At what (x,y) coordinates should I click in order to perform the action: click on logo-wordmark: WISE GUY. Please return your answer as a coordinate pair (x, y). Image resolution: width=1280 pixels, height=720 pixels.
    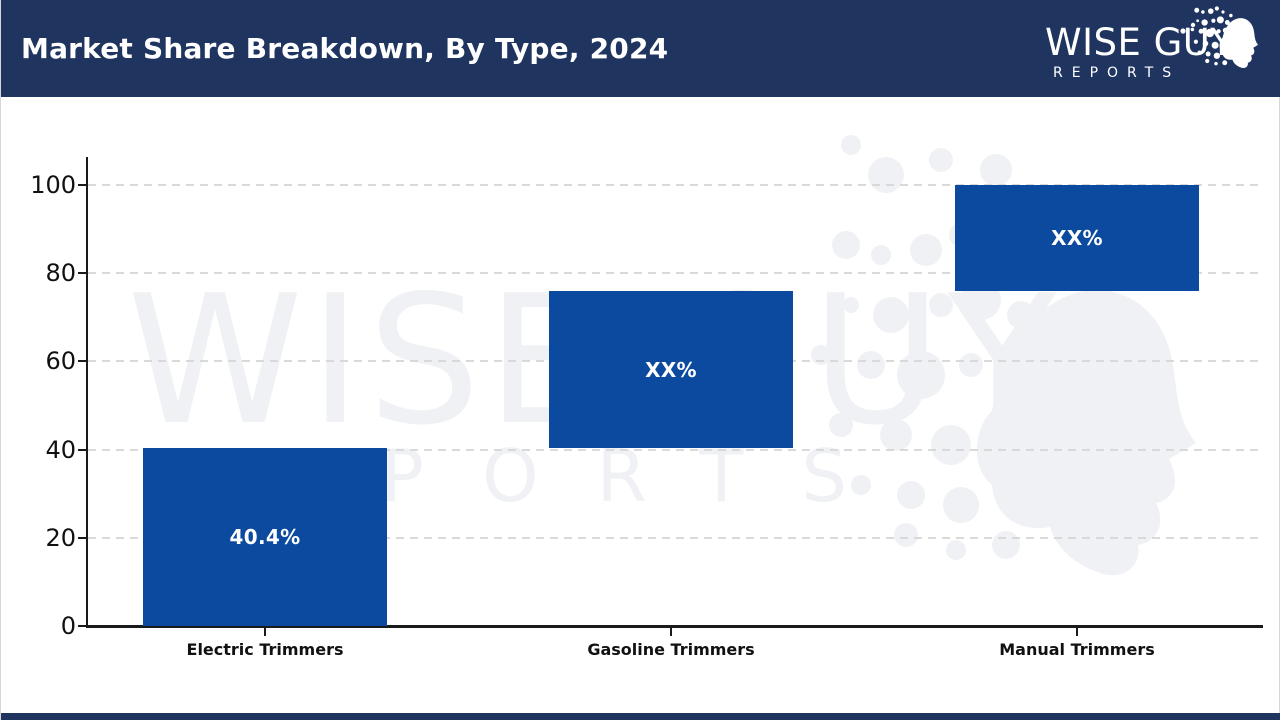
    Looking at the image, I should click on (1139, 42).